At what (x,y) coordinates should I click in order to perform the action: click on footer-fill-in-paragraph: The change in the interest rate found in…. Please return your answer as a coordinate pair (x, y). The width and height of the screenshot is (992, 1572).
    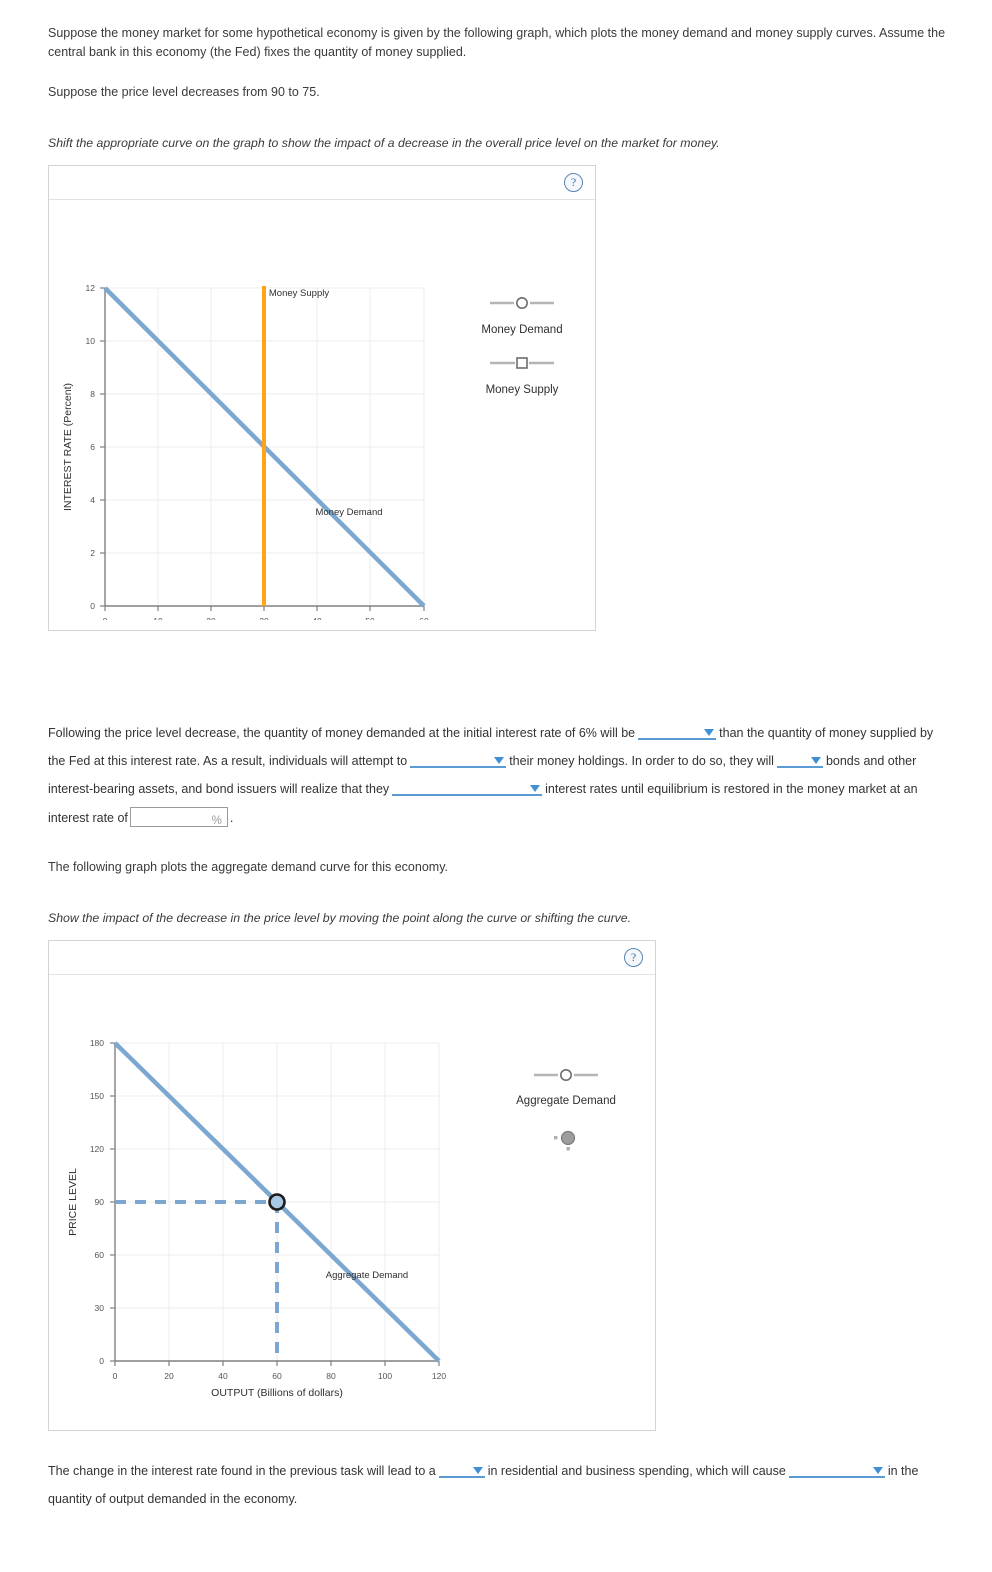
    Looking at the image, I should click on (500, 1485).